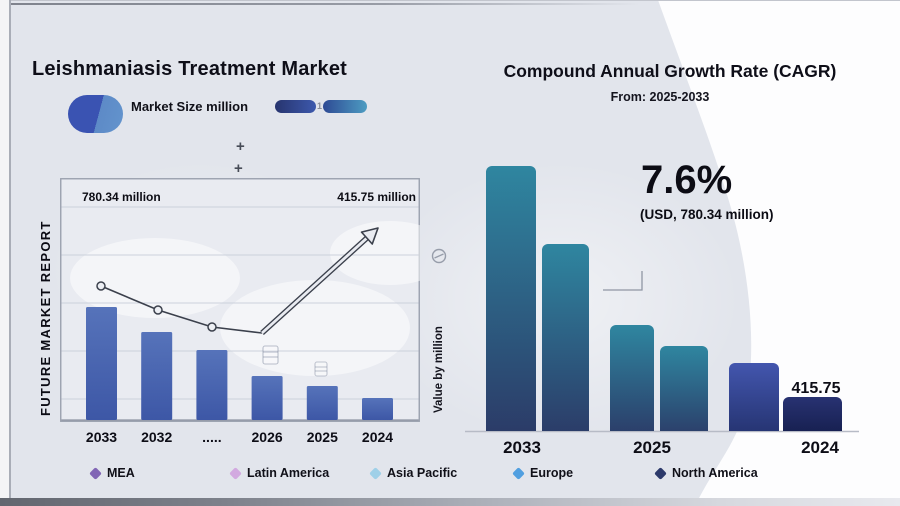 The width and height of the screenshot is (900, 506). Describe the element at coordinates (295, 106) in the screenshot. I see `pill-icon-dark` at that location.